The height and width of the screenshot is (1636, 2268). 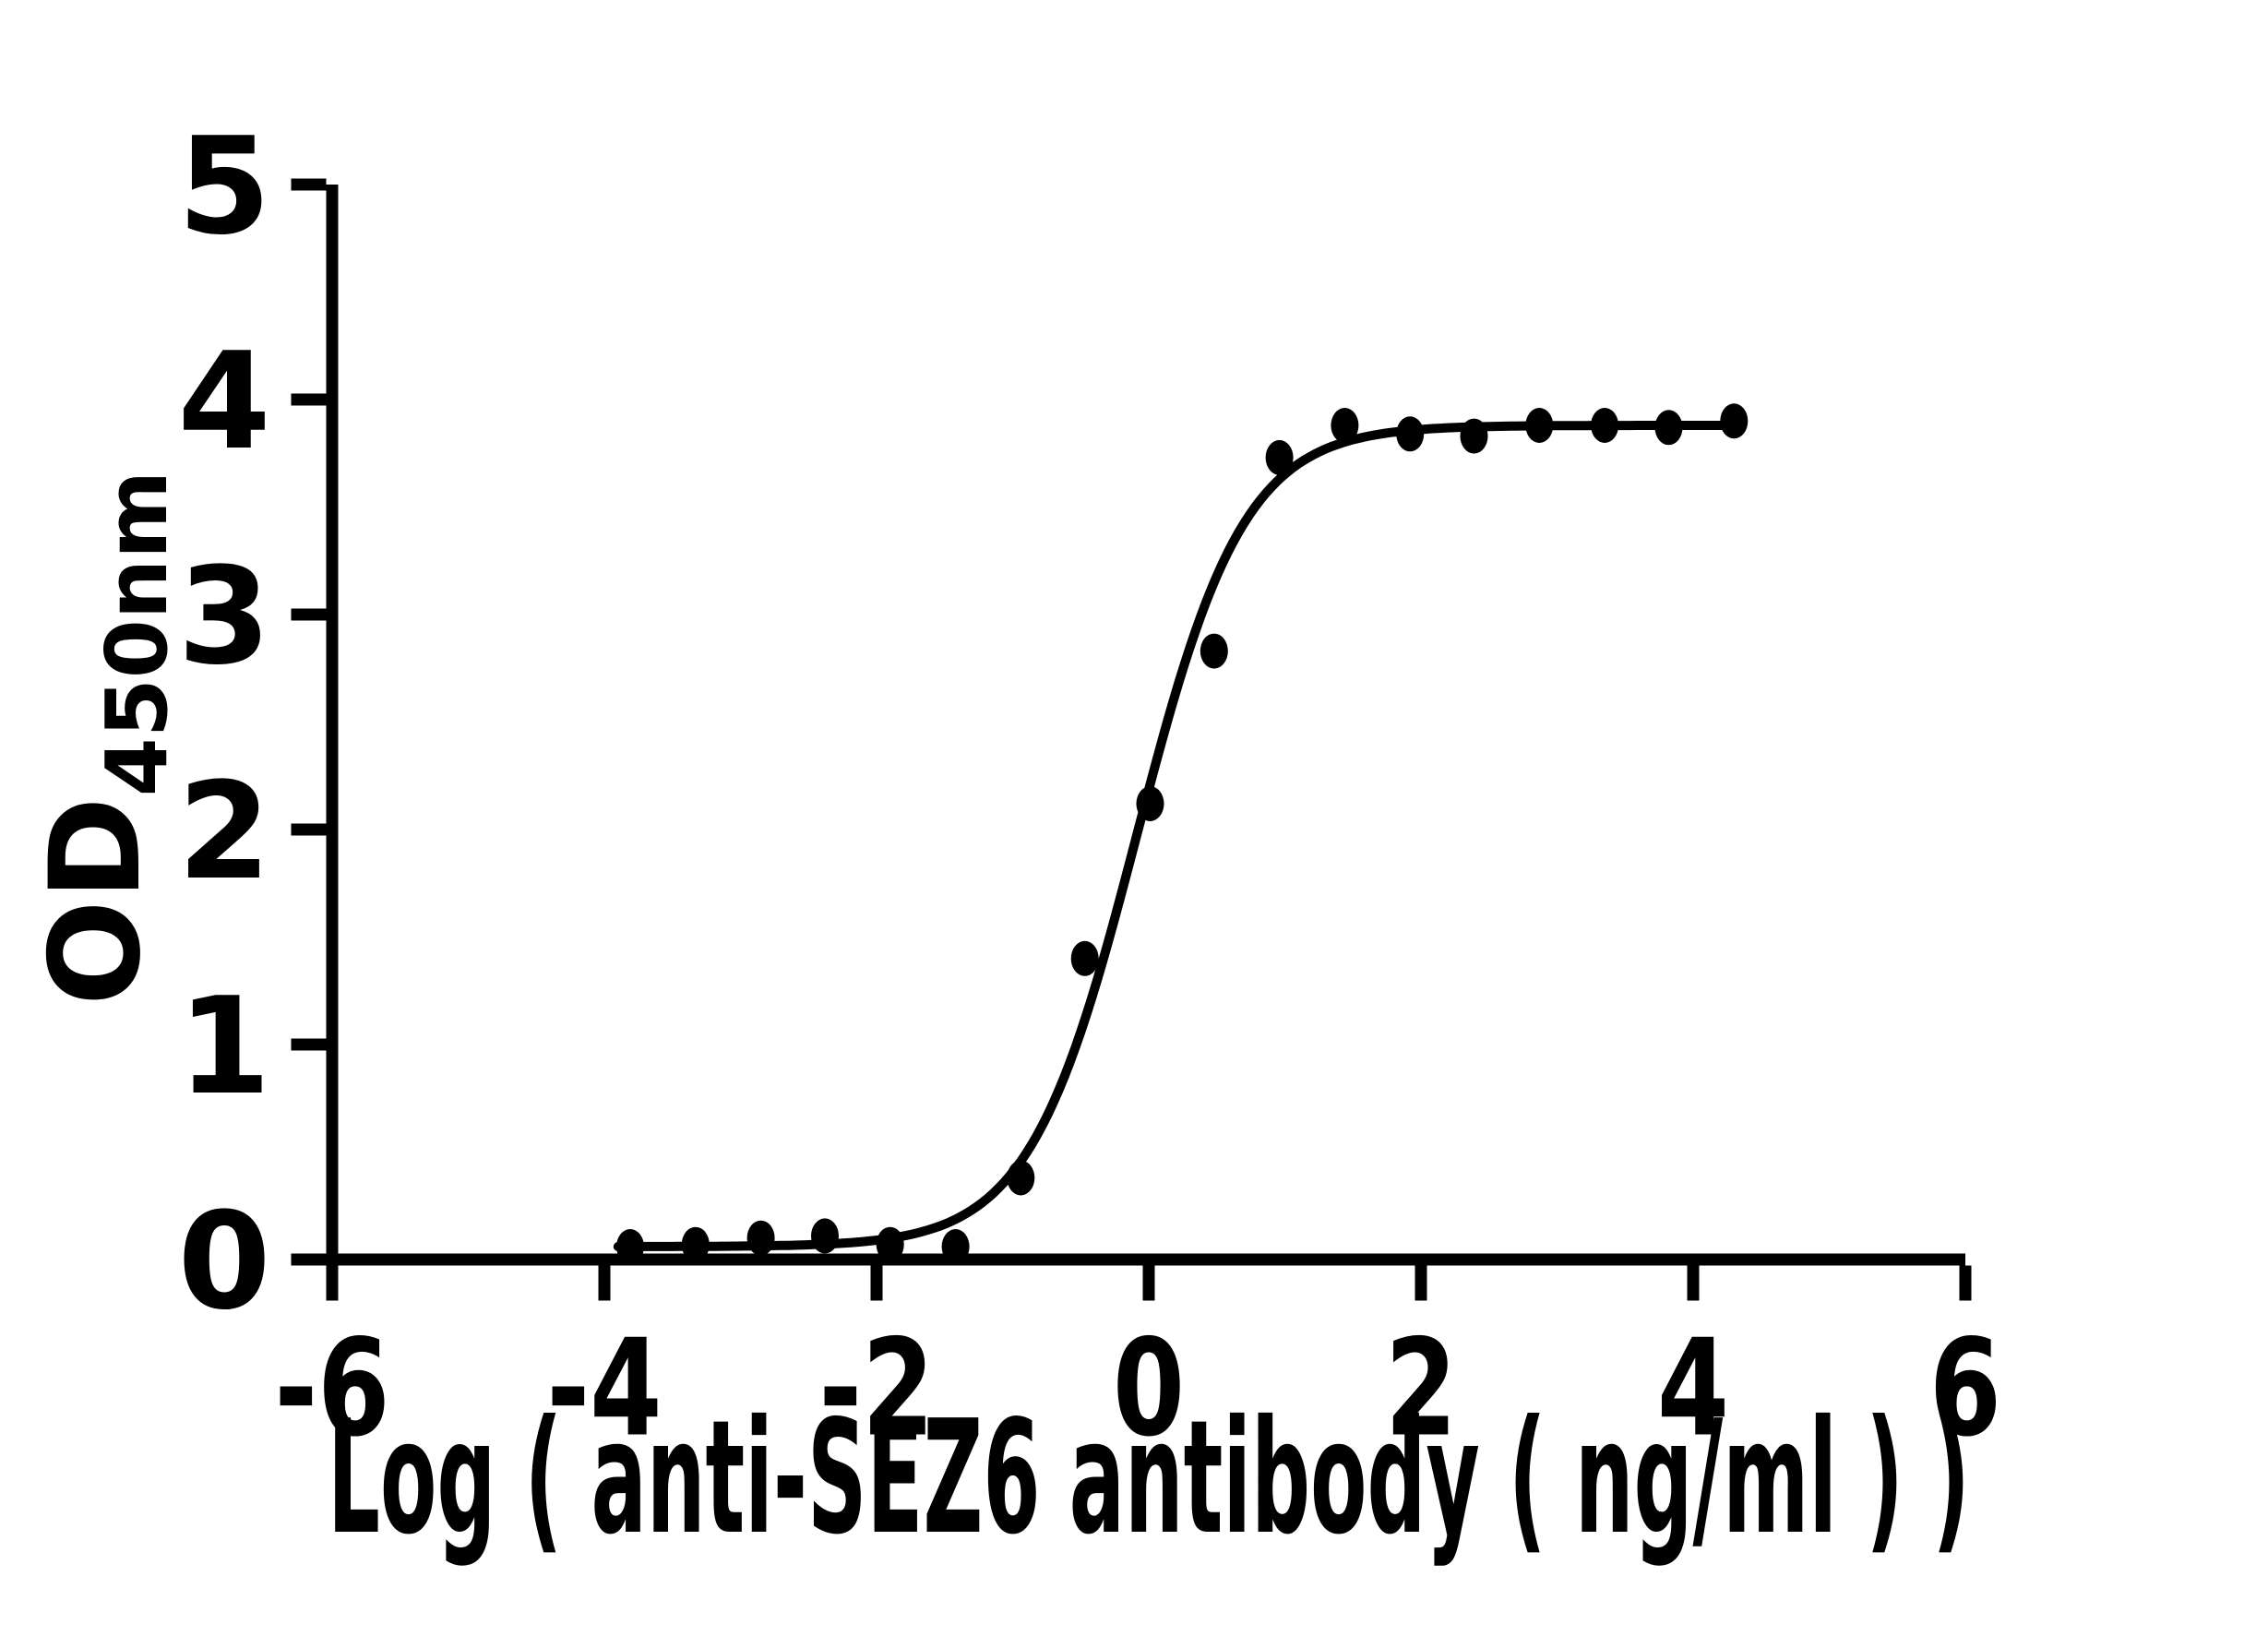 What do you see at coordinates (333, 1389) in the screenshot?
I see `x-tick-label: -6` at bounding box center [333, 1389].